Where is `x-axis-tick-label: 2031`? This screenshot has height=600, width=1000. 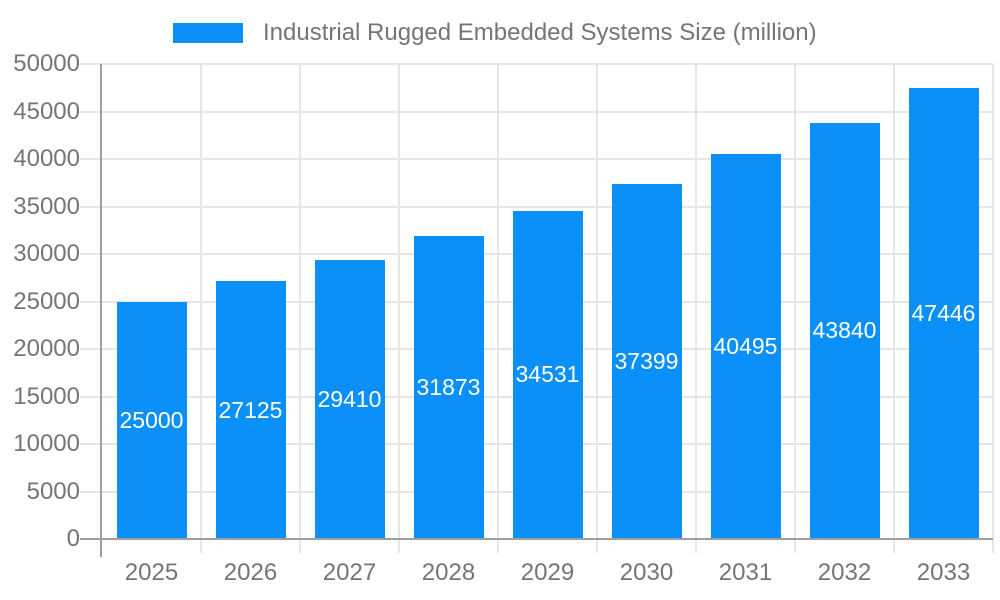 x-axis-tick-label: 2031 is located at coordinates (745, 572).